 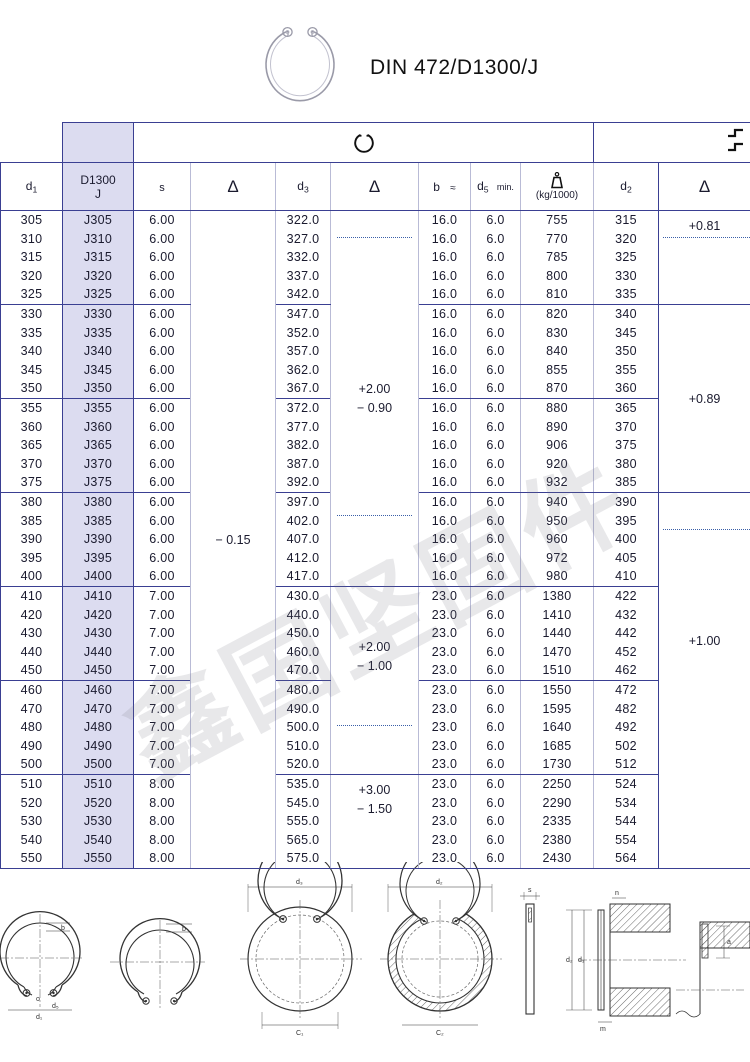 I want to click on cell-delta-d3-a: +2.00 − 0.90, so click(x=374, y=398).